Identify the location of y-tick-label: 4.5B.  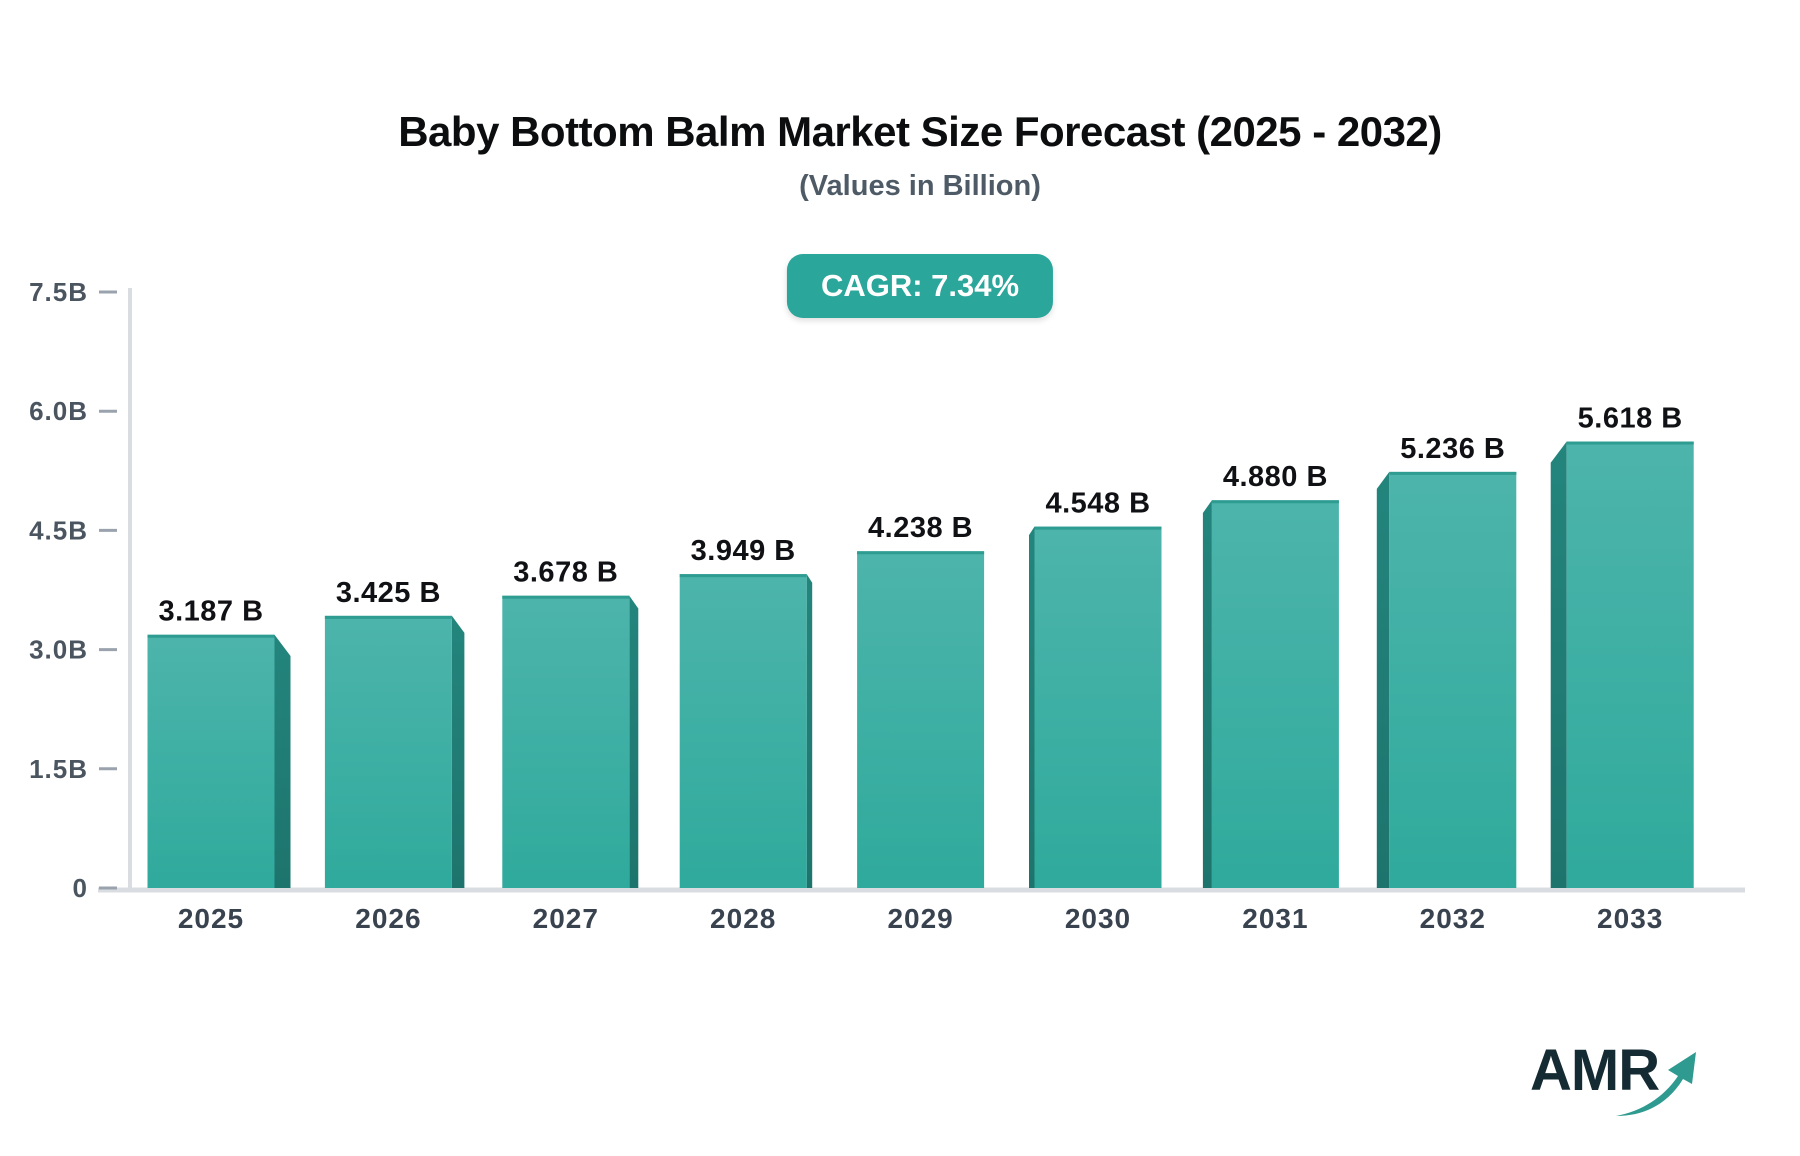
(58, 530).